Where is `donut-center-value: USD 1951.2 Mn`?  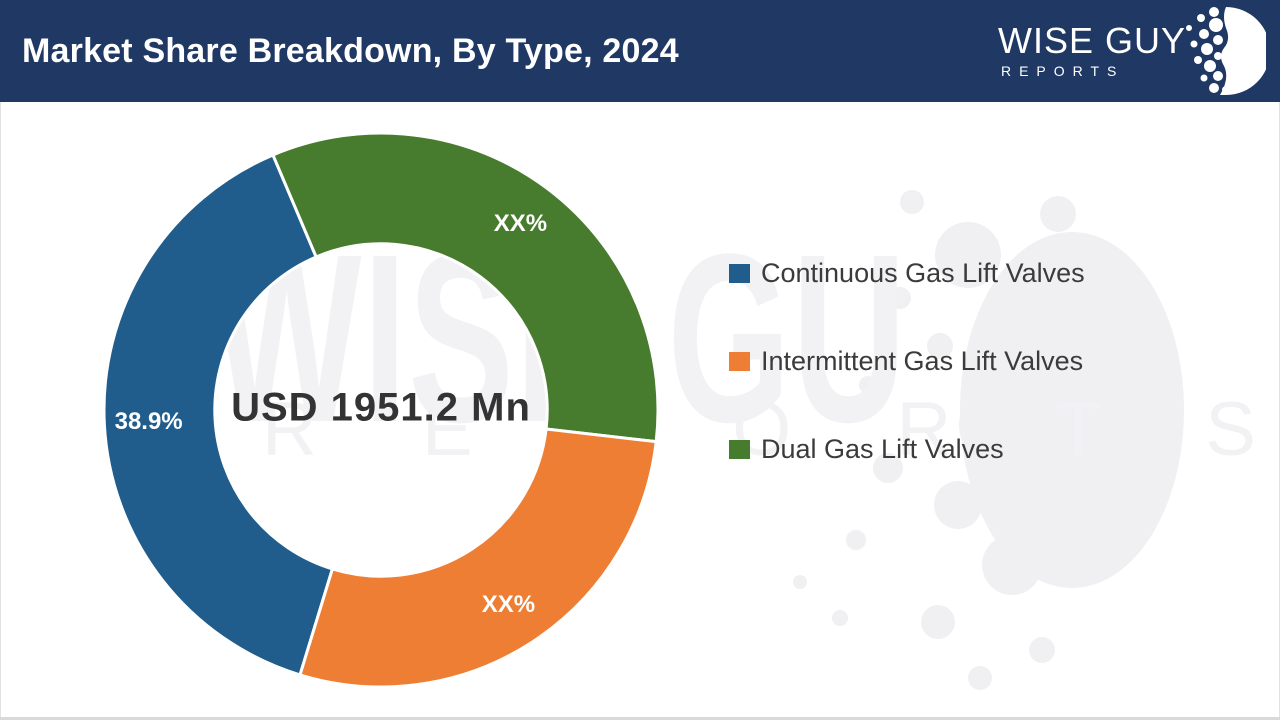 donut-center-value: USD 1951.2 Mn is located at coordinates (381, 407).